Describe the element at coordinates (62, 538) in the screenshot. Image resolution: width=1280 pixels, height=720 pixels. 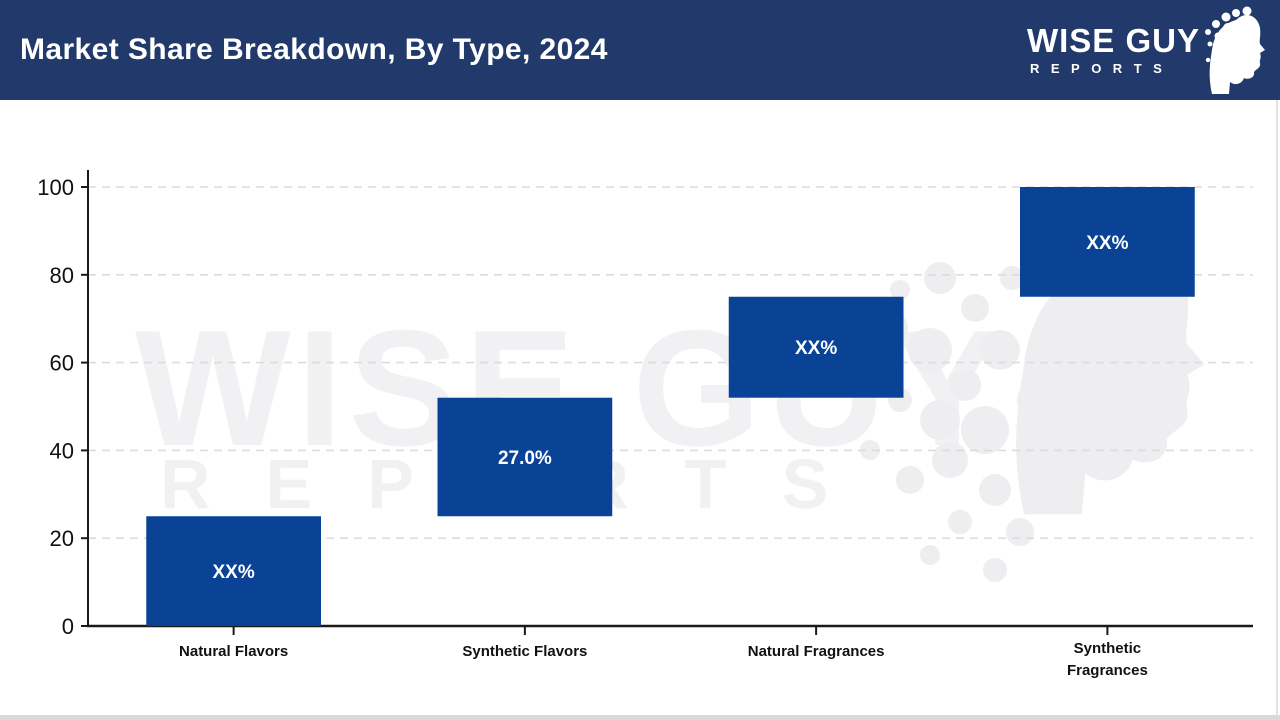
I see `y-tick-label: 20` at that location.